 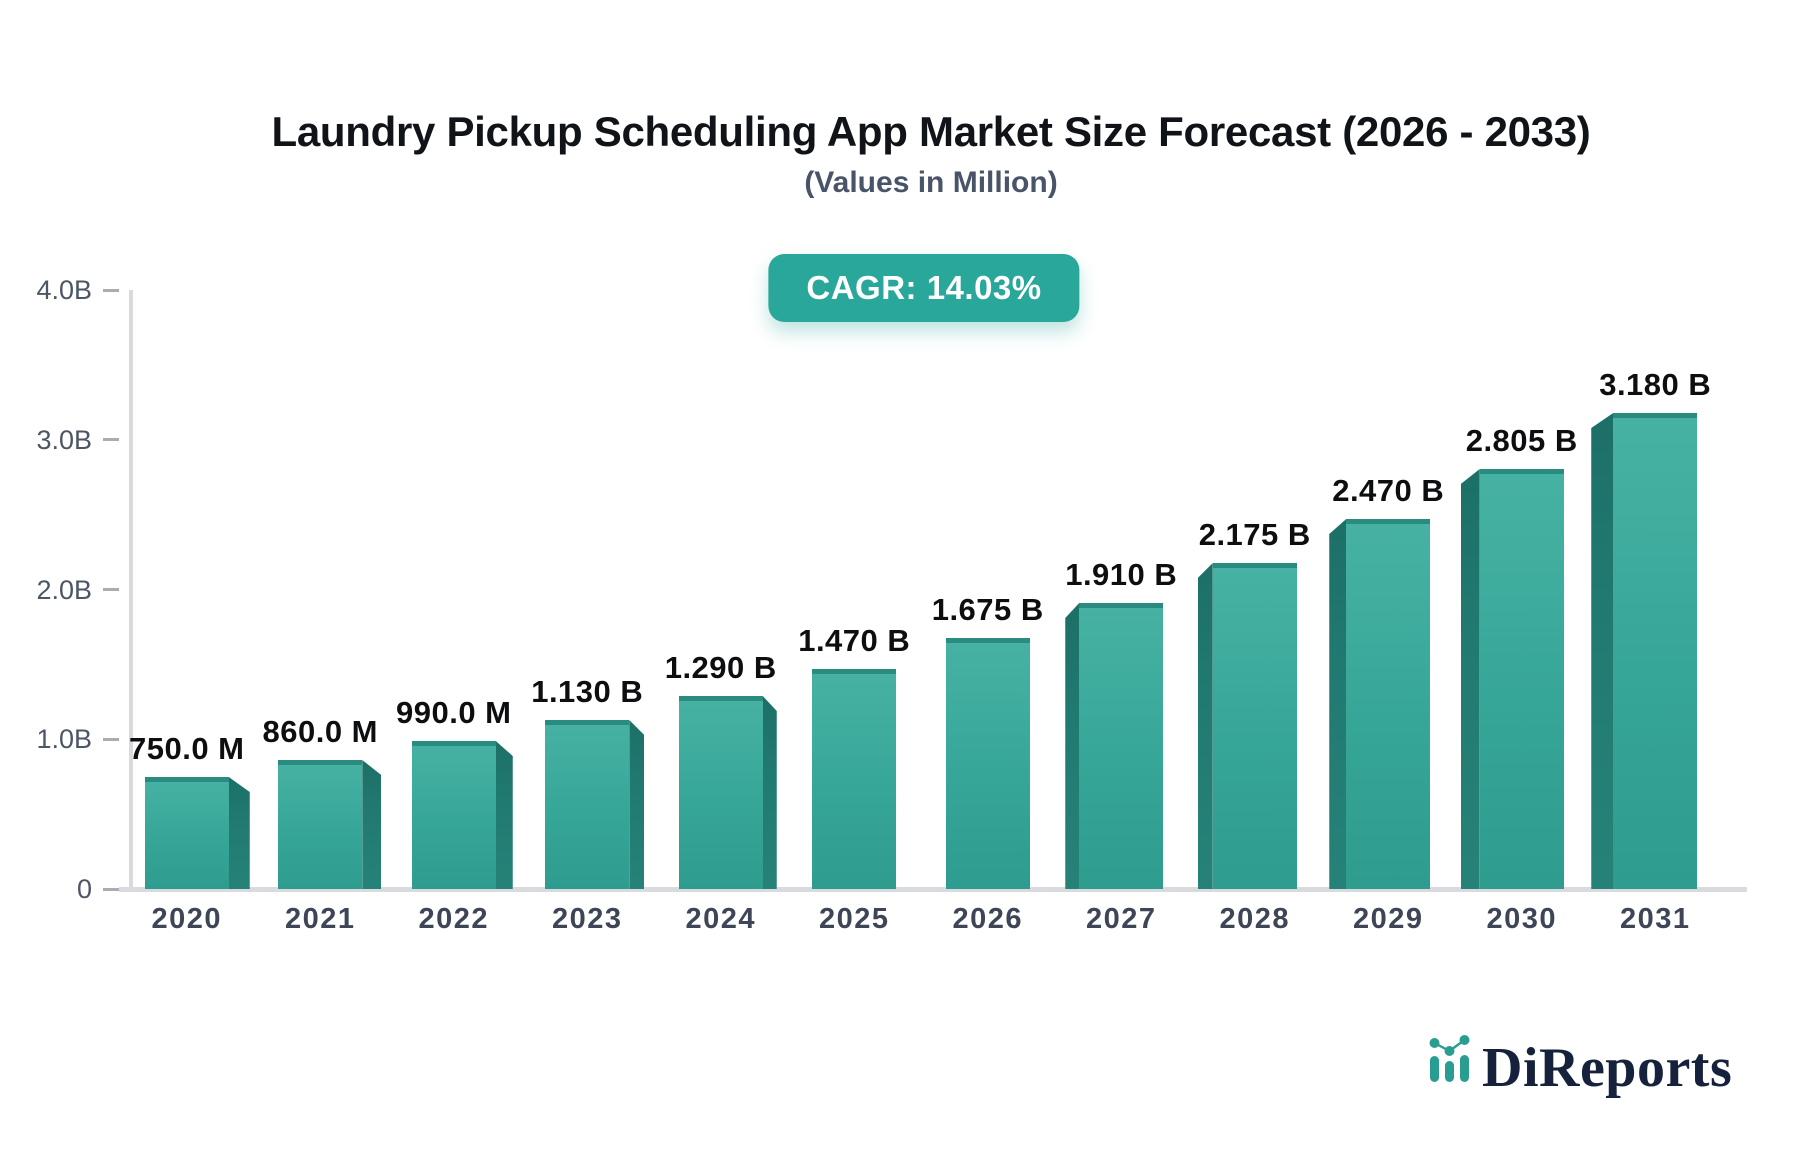 I want to click on bar-value-label-2031: 3.180 B, so click(x=1655, y=384).